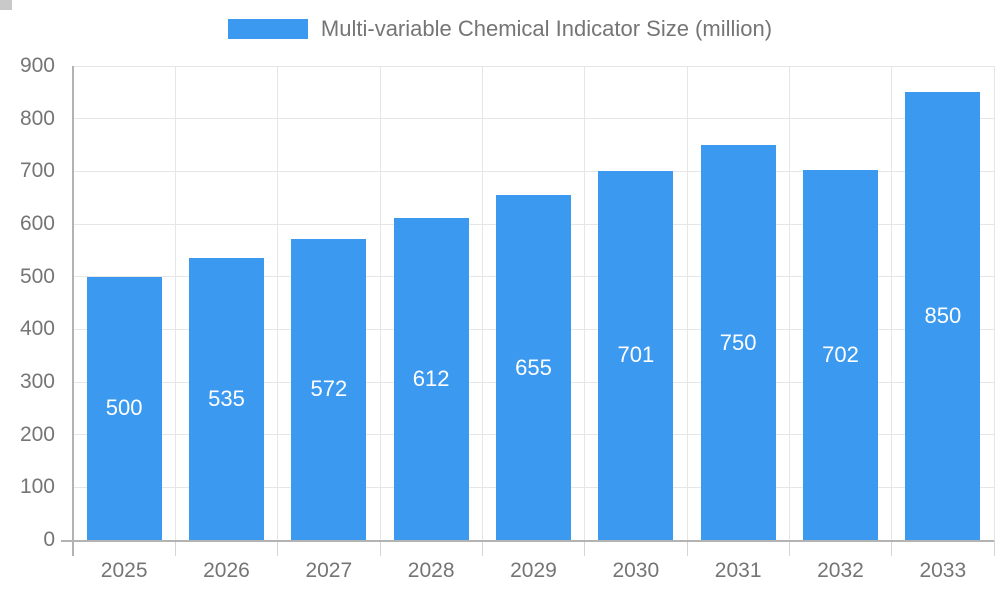 The width and height of the screenshot is (1000, 600). I want to click on bar: 702, so click(840, 355).